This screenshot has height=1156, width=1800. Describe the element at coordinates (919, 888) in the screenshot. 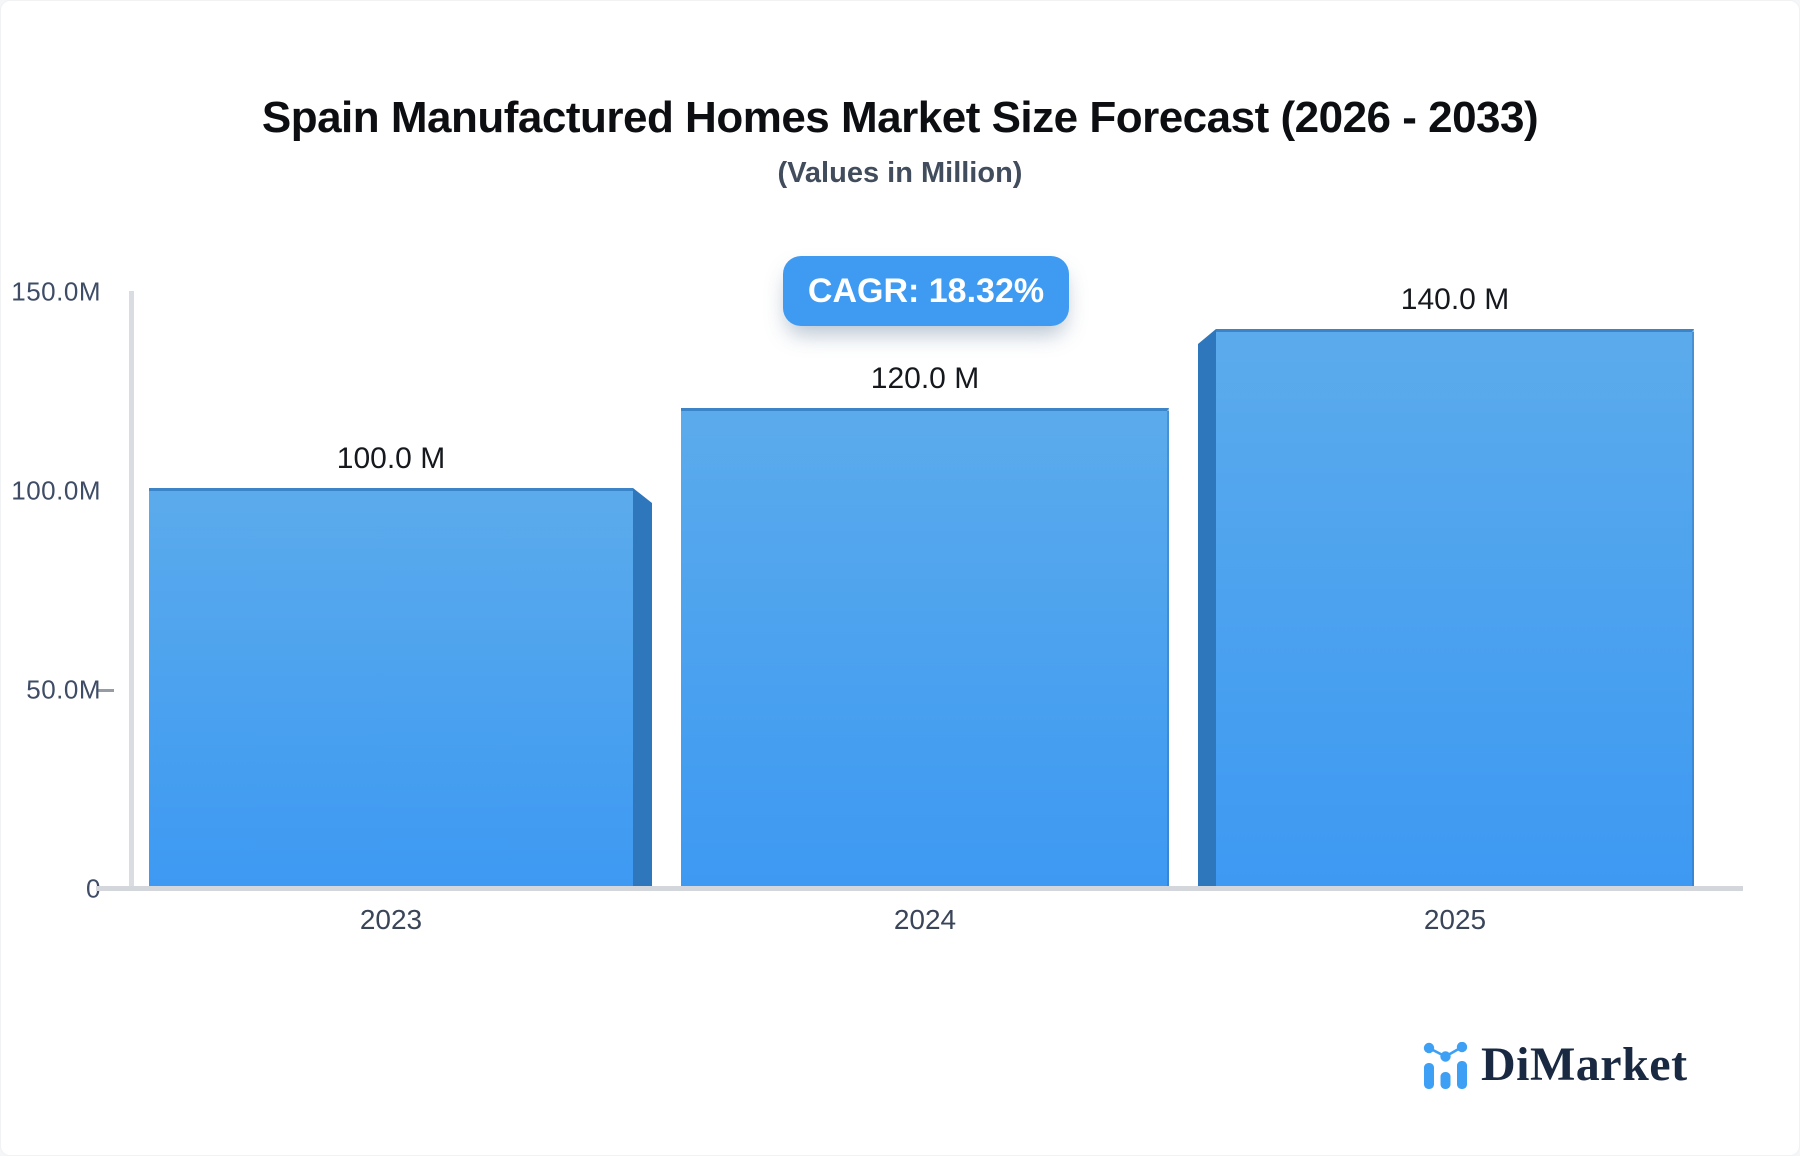

I see `x-axis-baseline` at that location.